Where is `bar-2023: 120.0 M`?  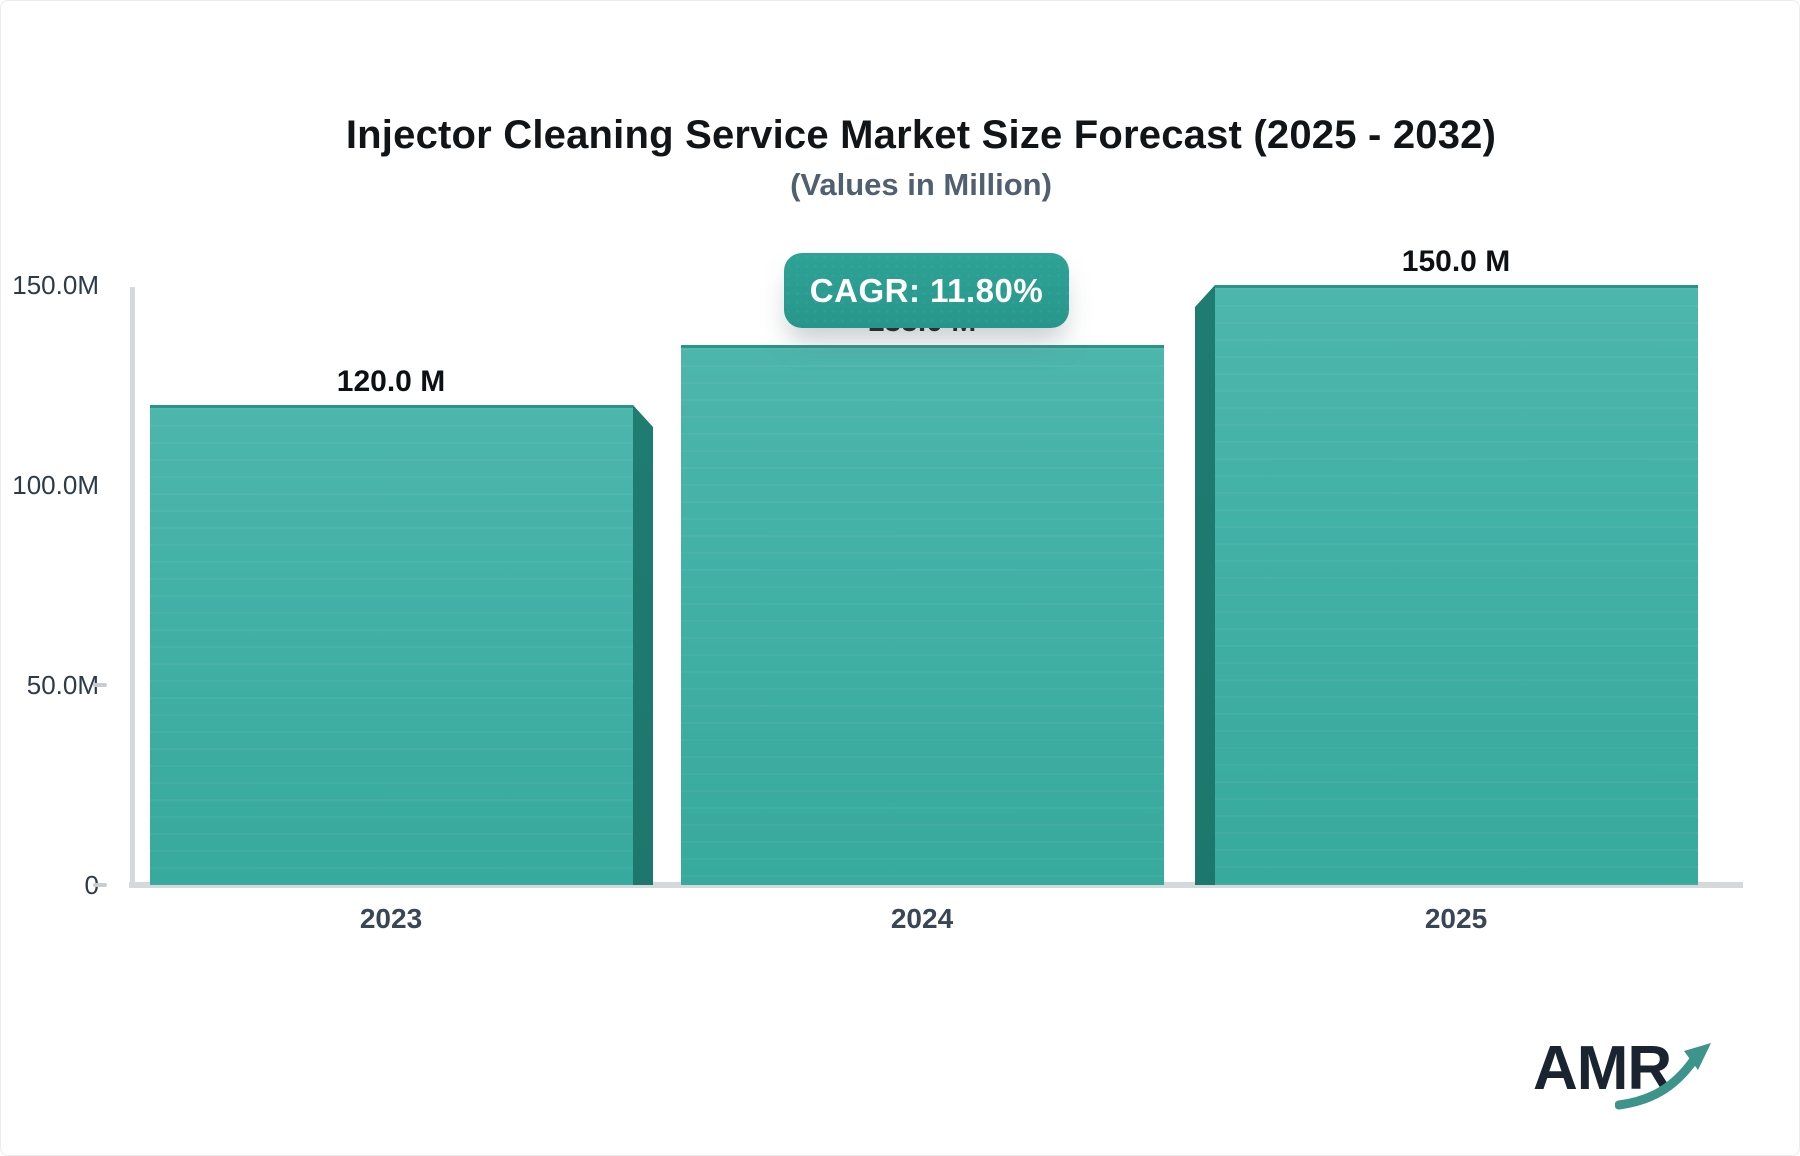
bar-2023: 120.0 M is located at coordinates (401, 585).